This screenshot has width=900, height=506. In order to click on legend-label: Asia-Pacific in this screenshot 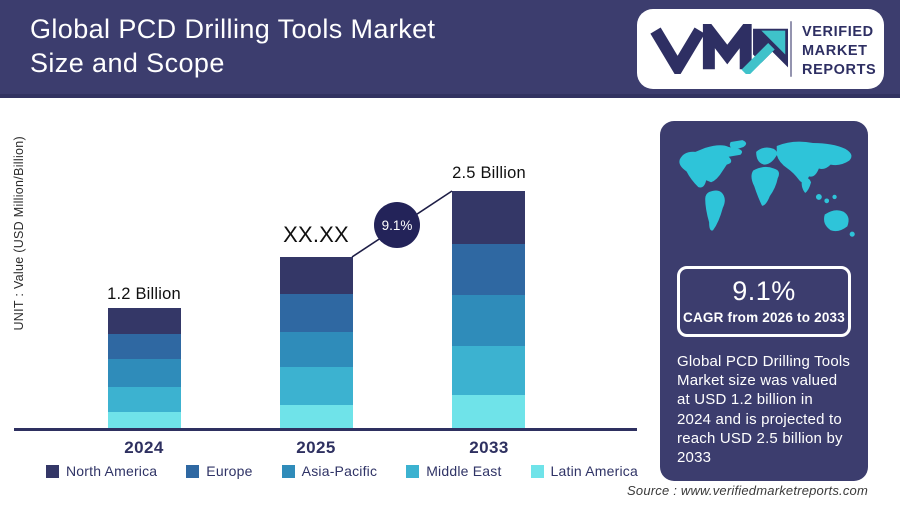, I will do `click(339, 471)`.